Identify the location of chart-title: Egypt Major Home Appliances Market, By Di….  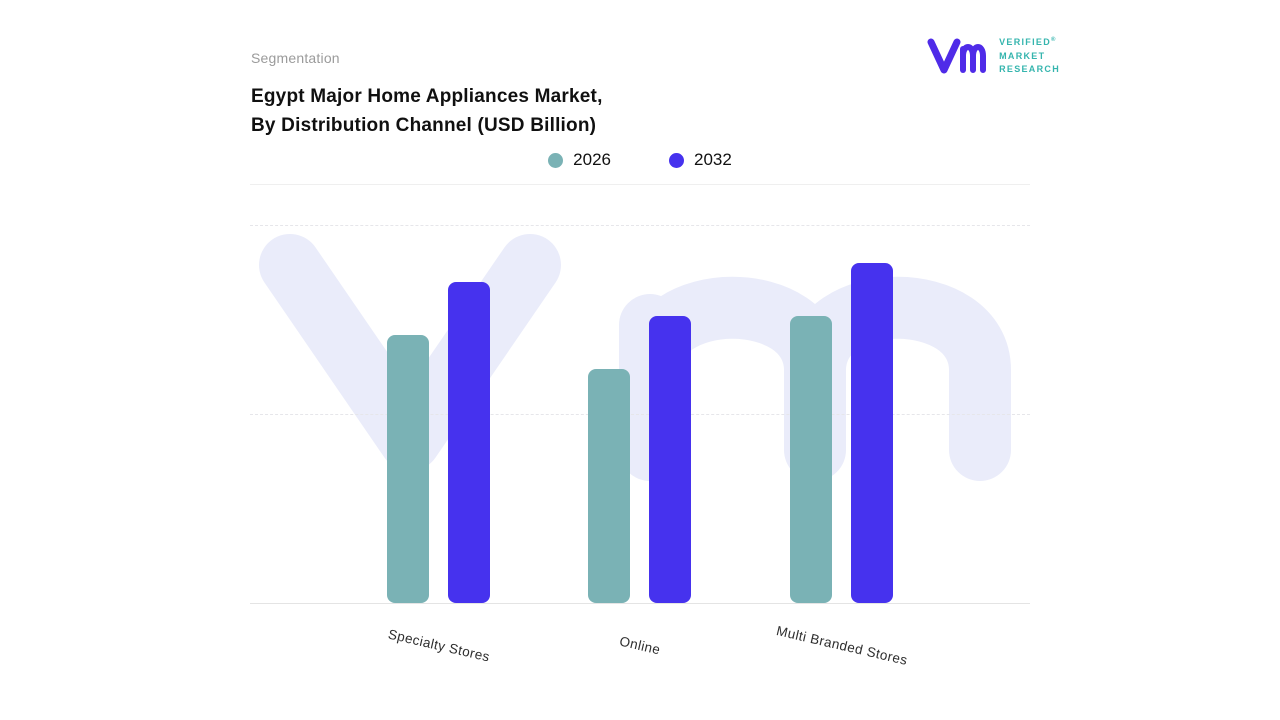
(427, 111).